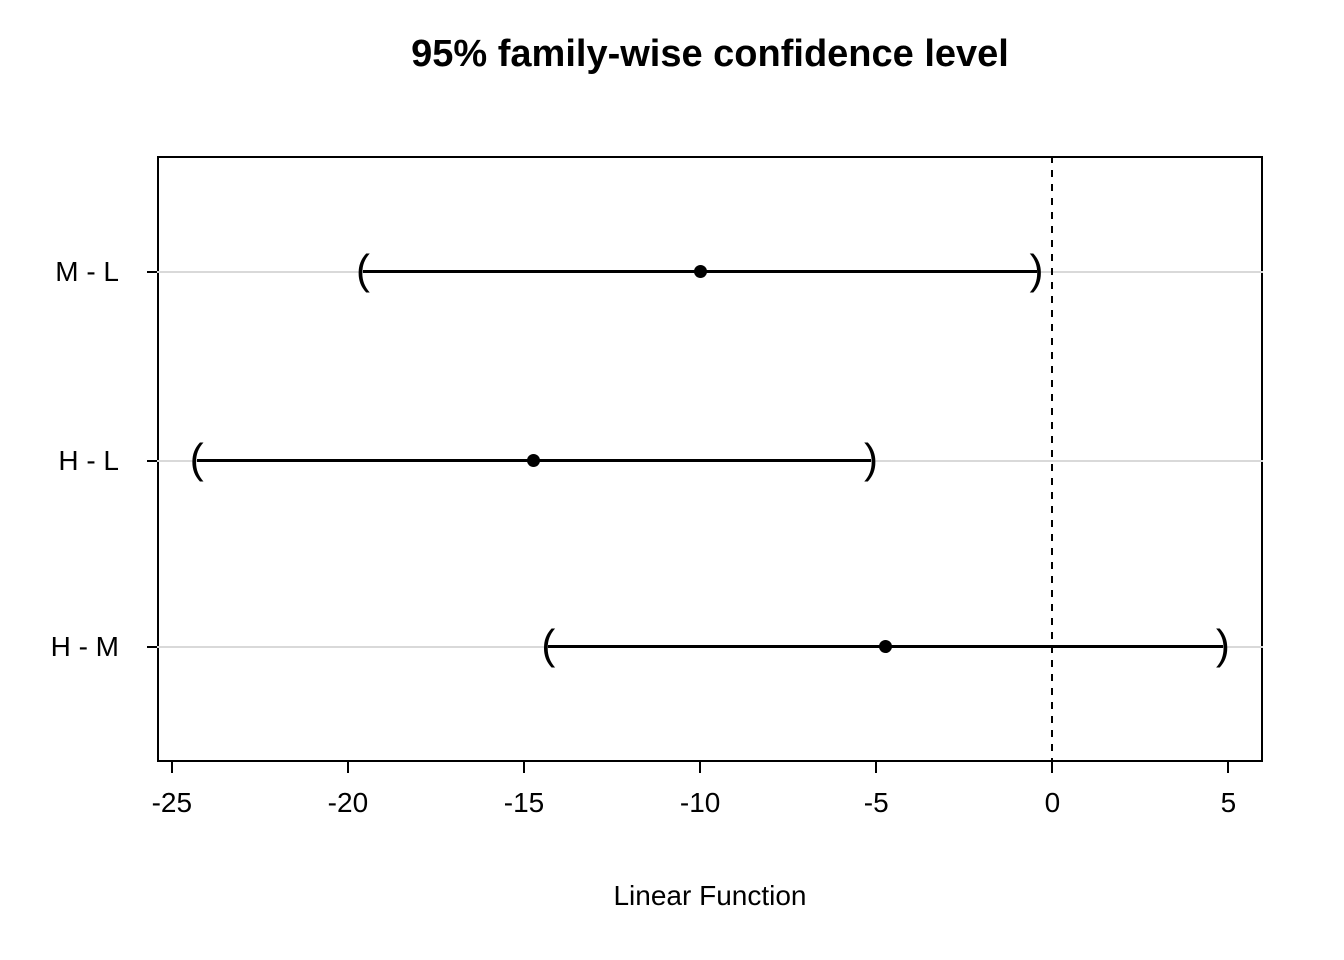  Describe the element at coordinates (348, 802) in the screenshot. I see `x-tick-label: -20` at that location.